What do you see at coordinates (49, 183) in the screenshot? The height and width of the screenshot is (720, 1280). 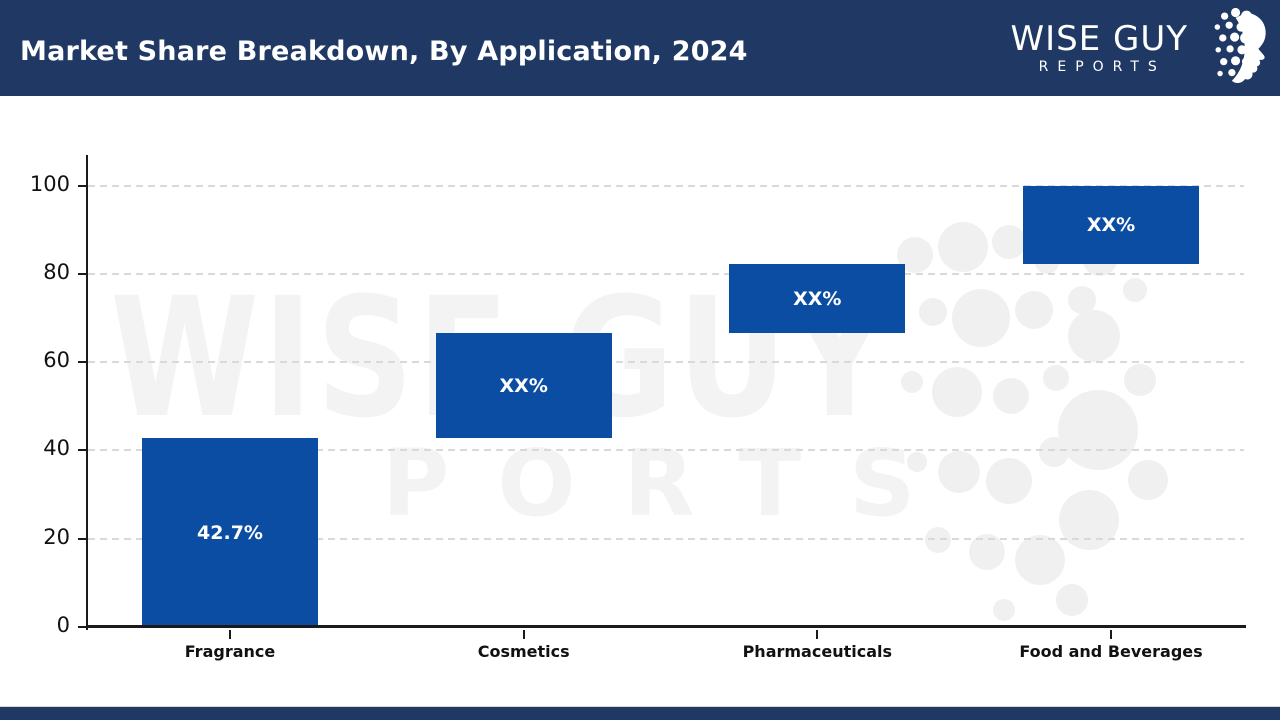 I see `y-tick-label: 100` at bounding box center [49, 183].